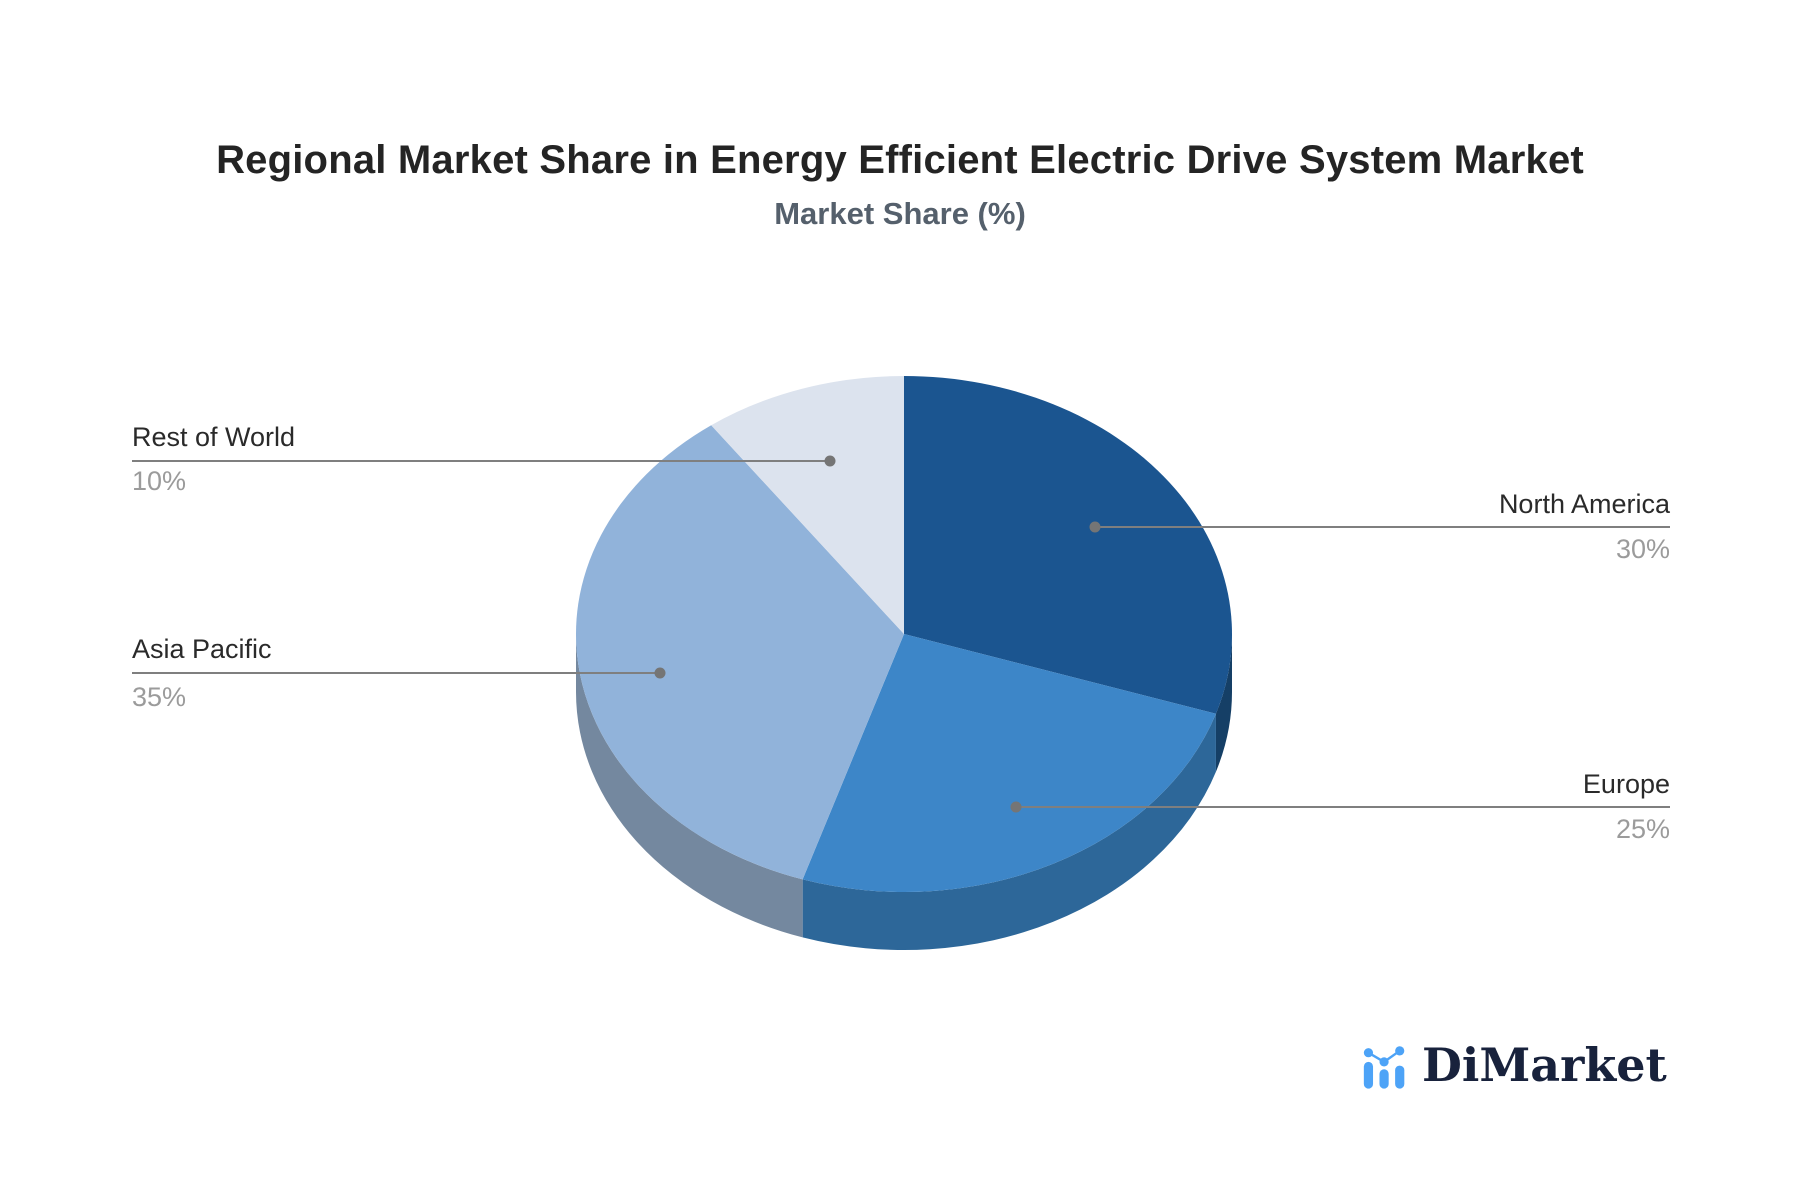 The height and width of the screenshot is (1196, 1800). Describe the element at coordinates (1642, 829) in the screenshot. I see `callout-value-europe: 25%` at that location.